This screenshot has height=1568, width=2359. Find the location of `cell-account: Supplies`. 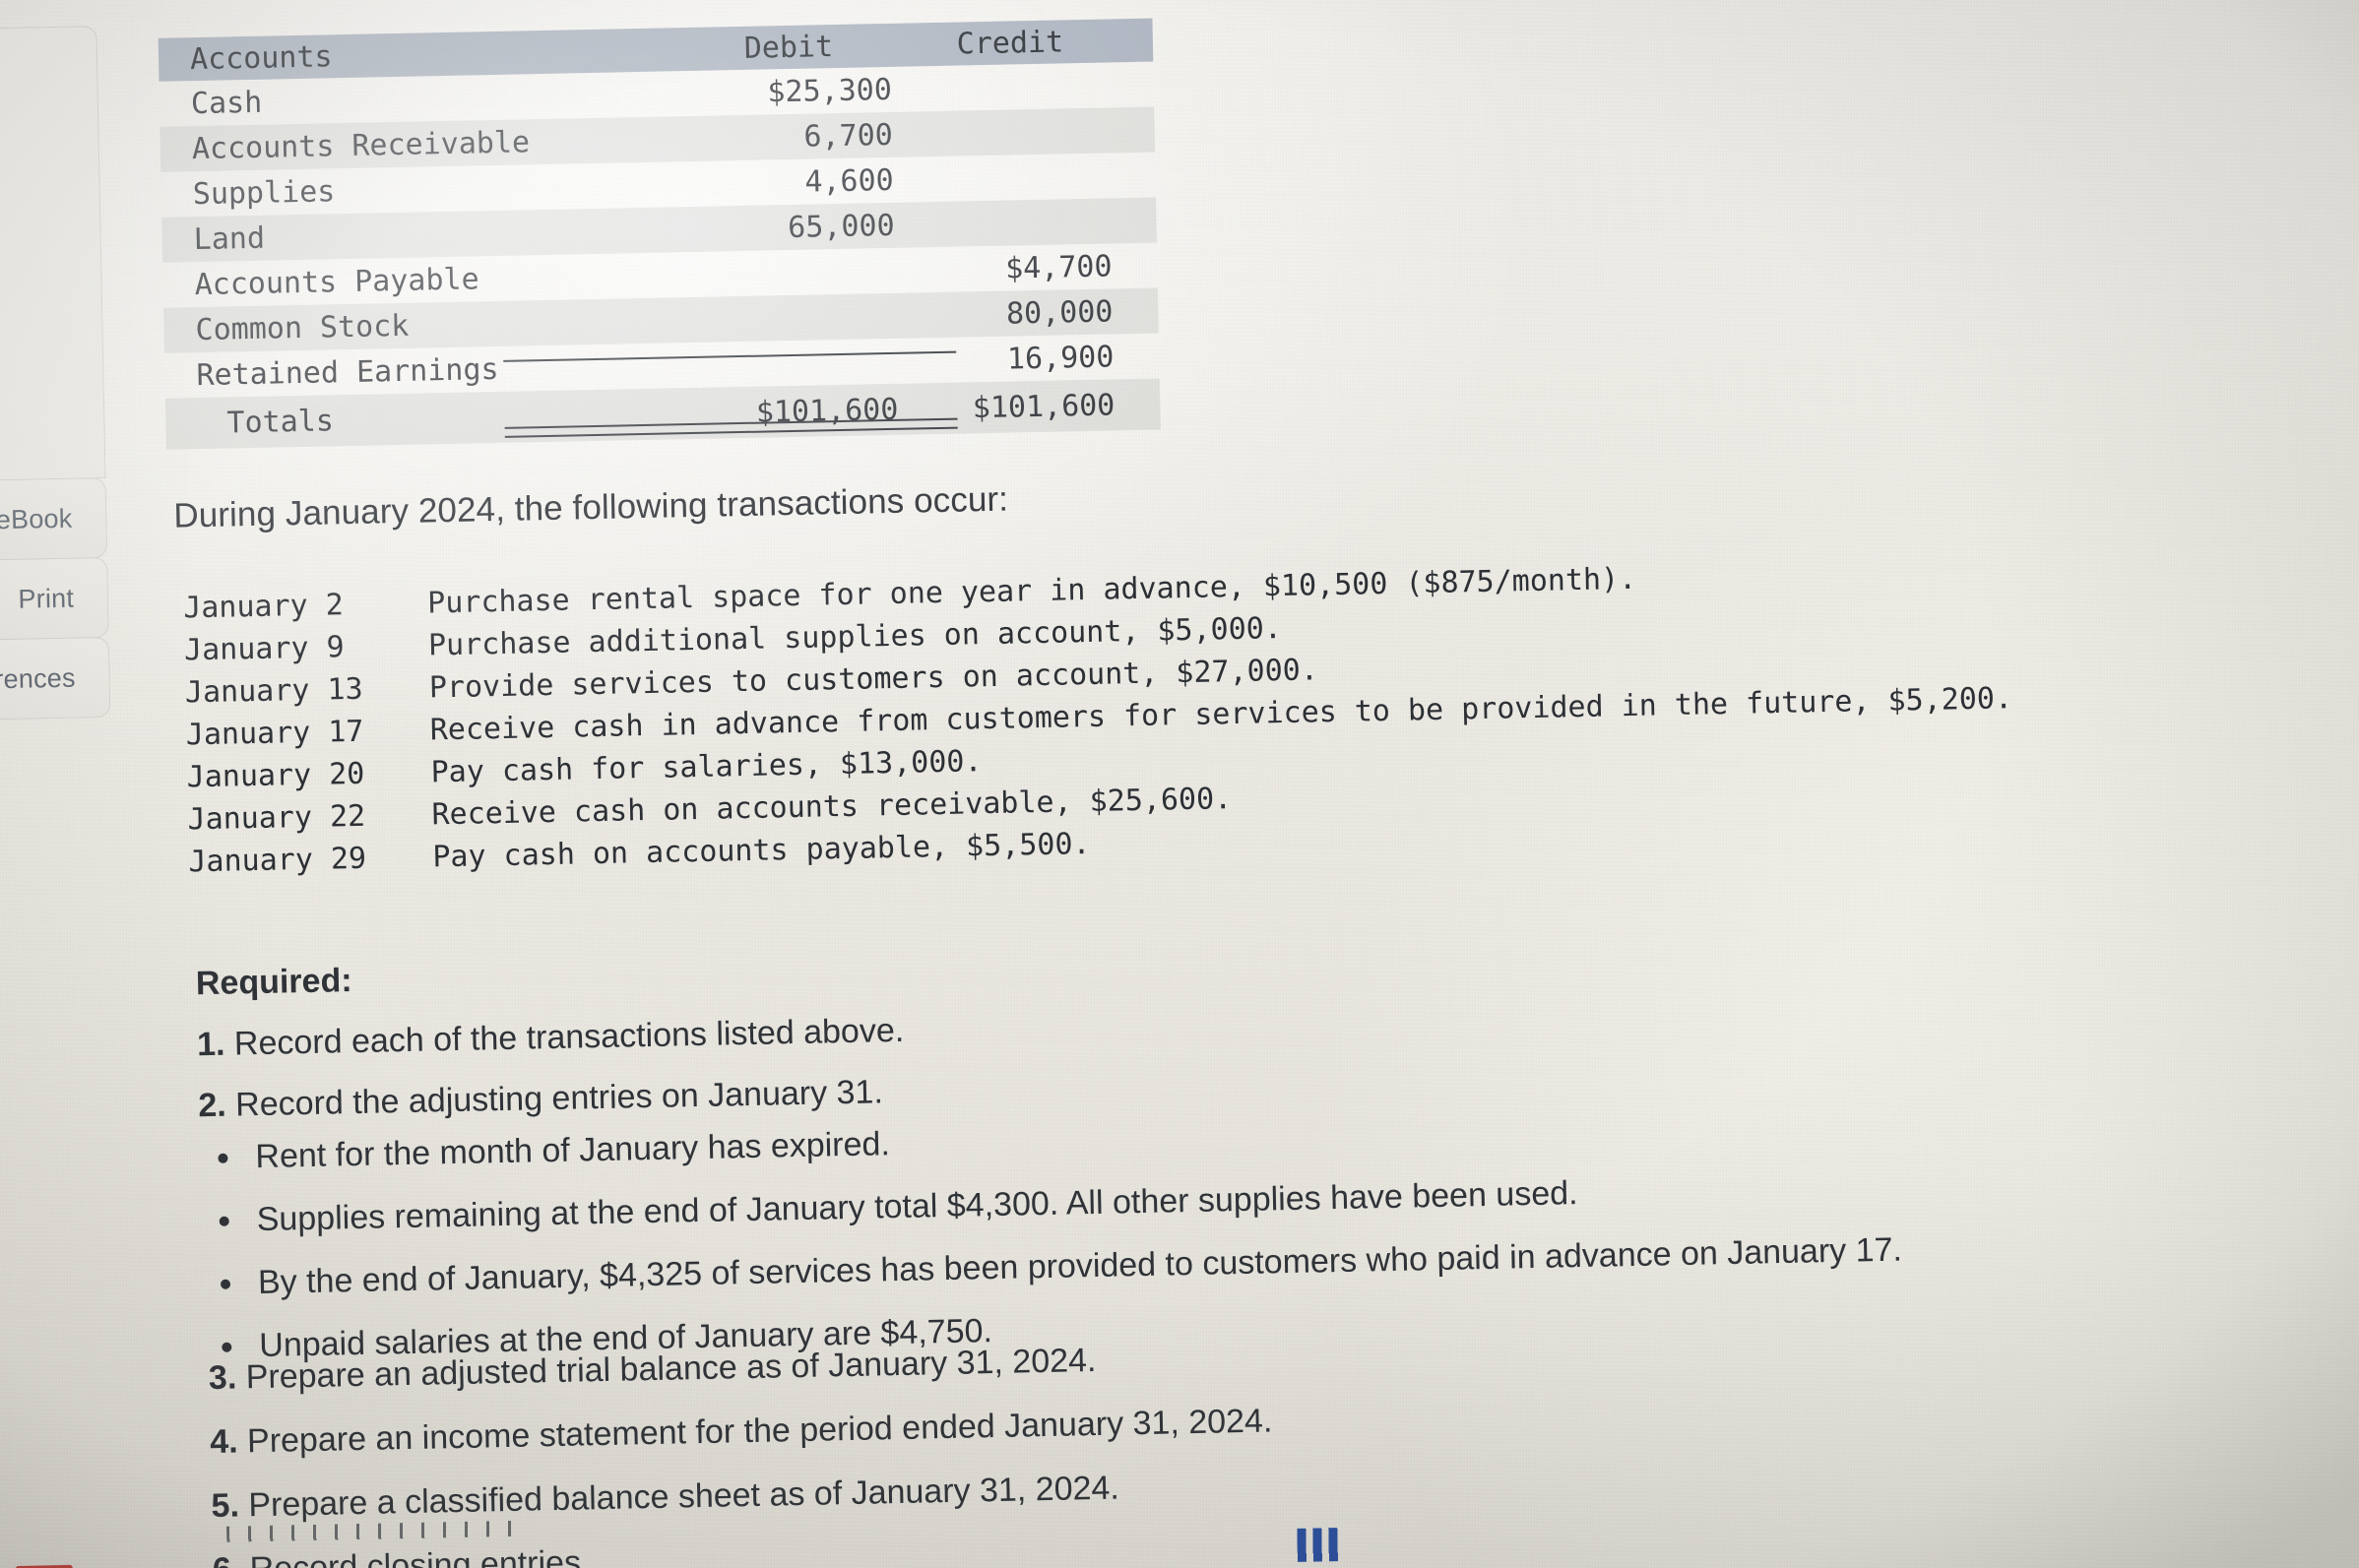

cell-account: Supplies is located at coordinates (264, 192).